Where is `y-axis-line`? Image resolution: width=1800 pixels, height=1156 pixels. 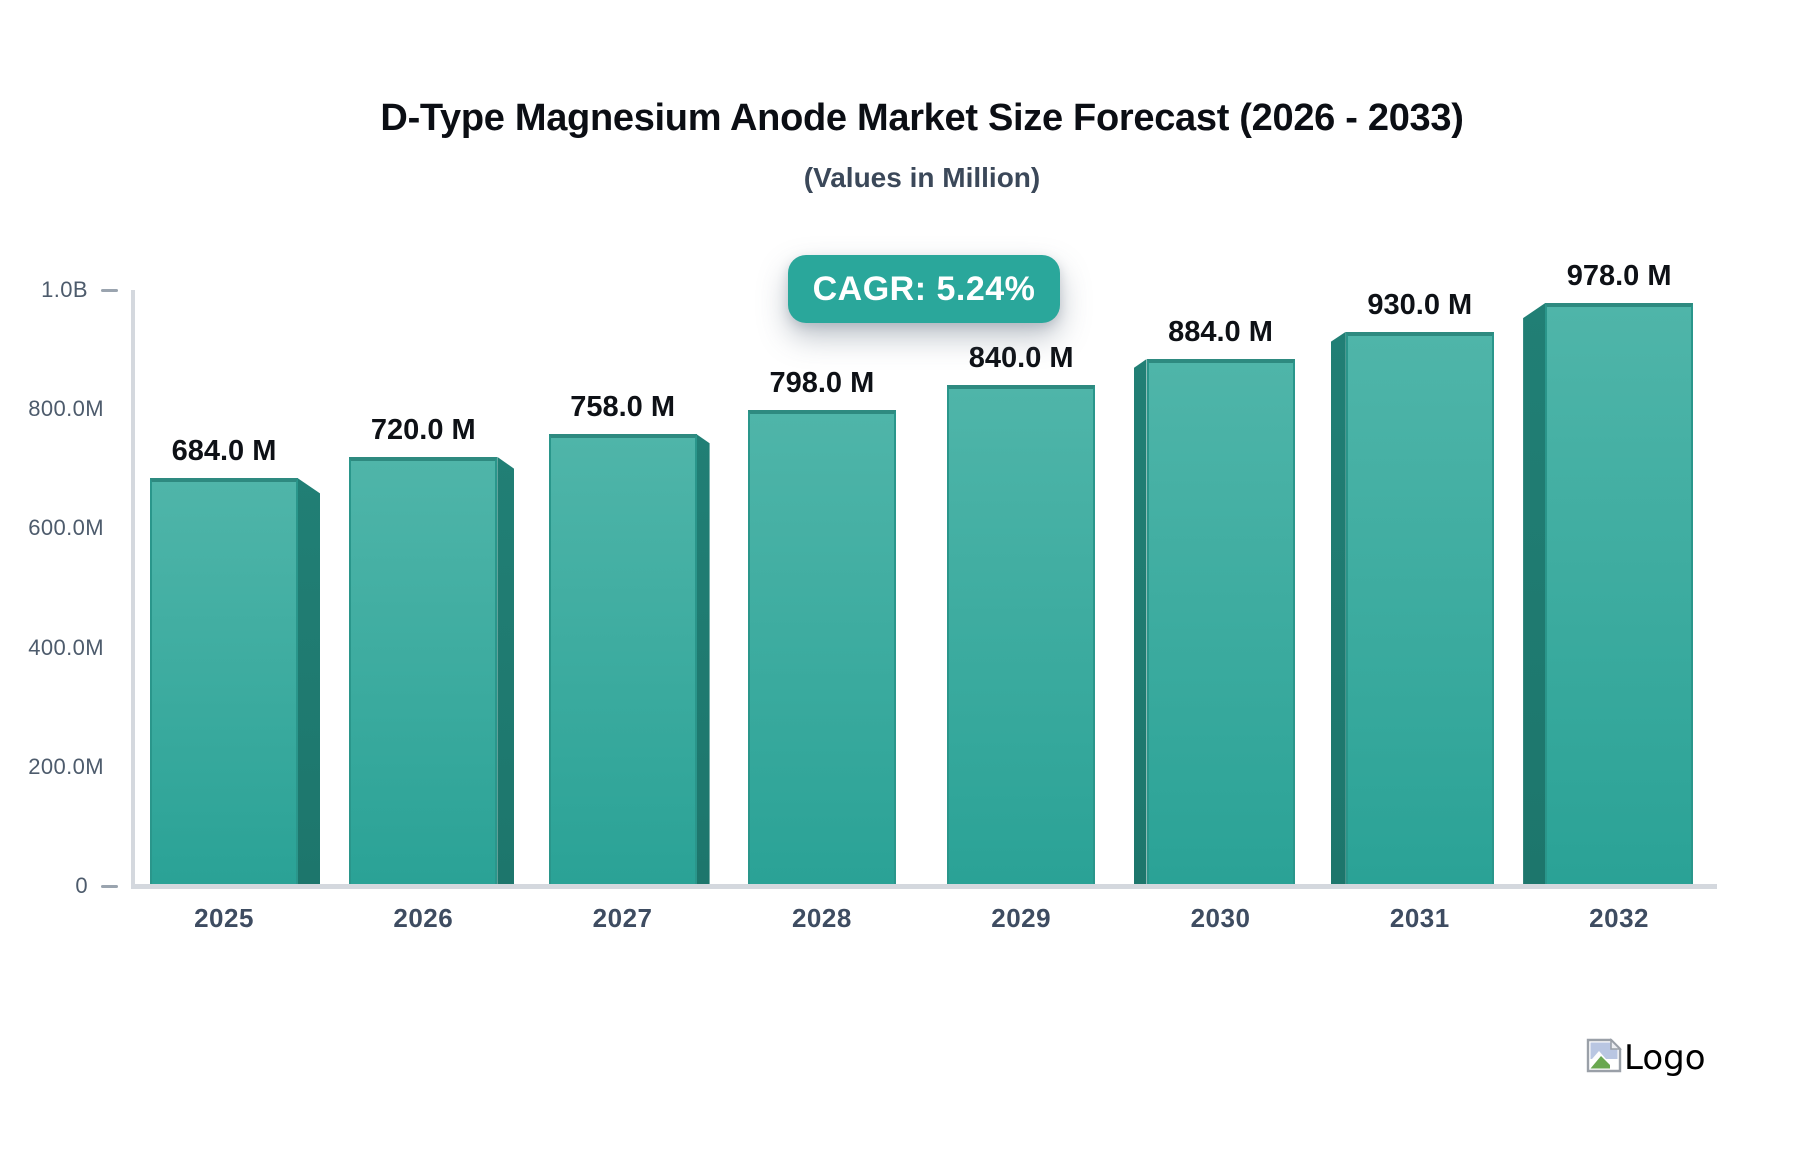
y-axis-line is located at coordinates (133, 589).